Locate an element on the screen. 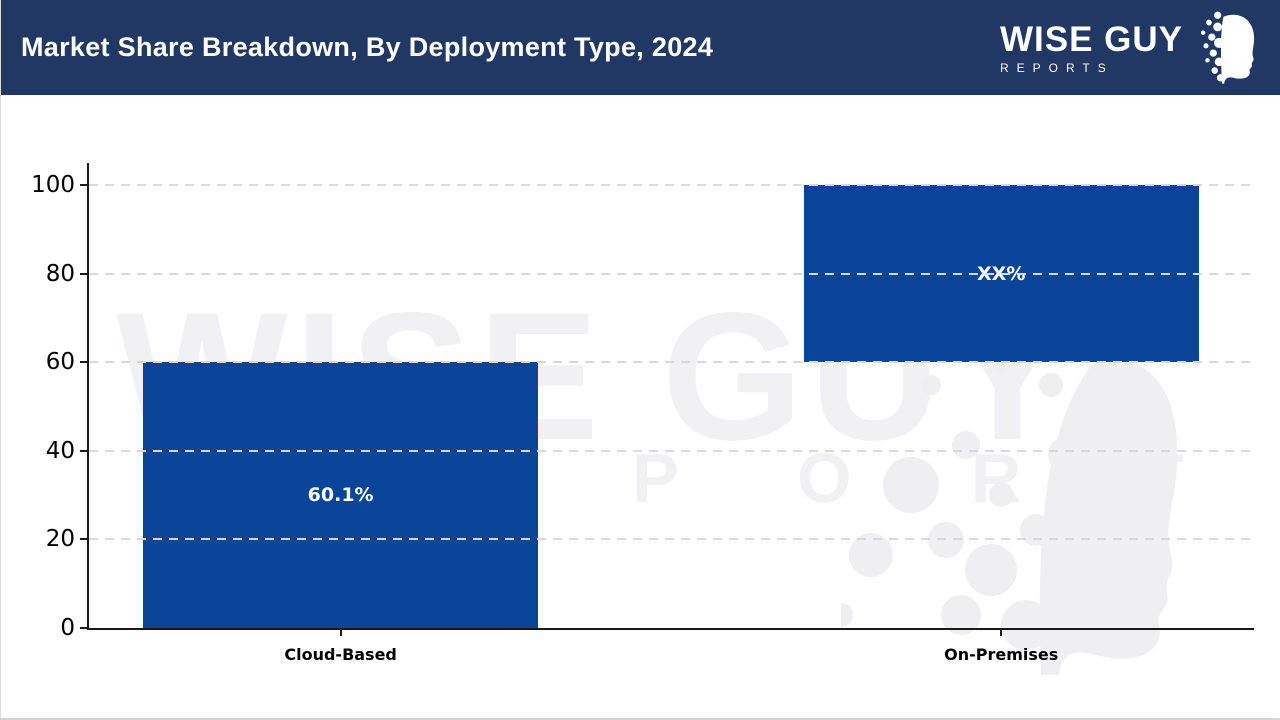 Image resolution: width=1280 pixels, height=720 pixels. wiseguy-logo: WISE GUY REPORTS is located at coordinates (1129, 48).